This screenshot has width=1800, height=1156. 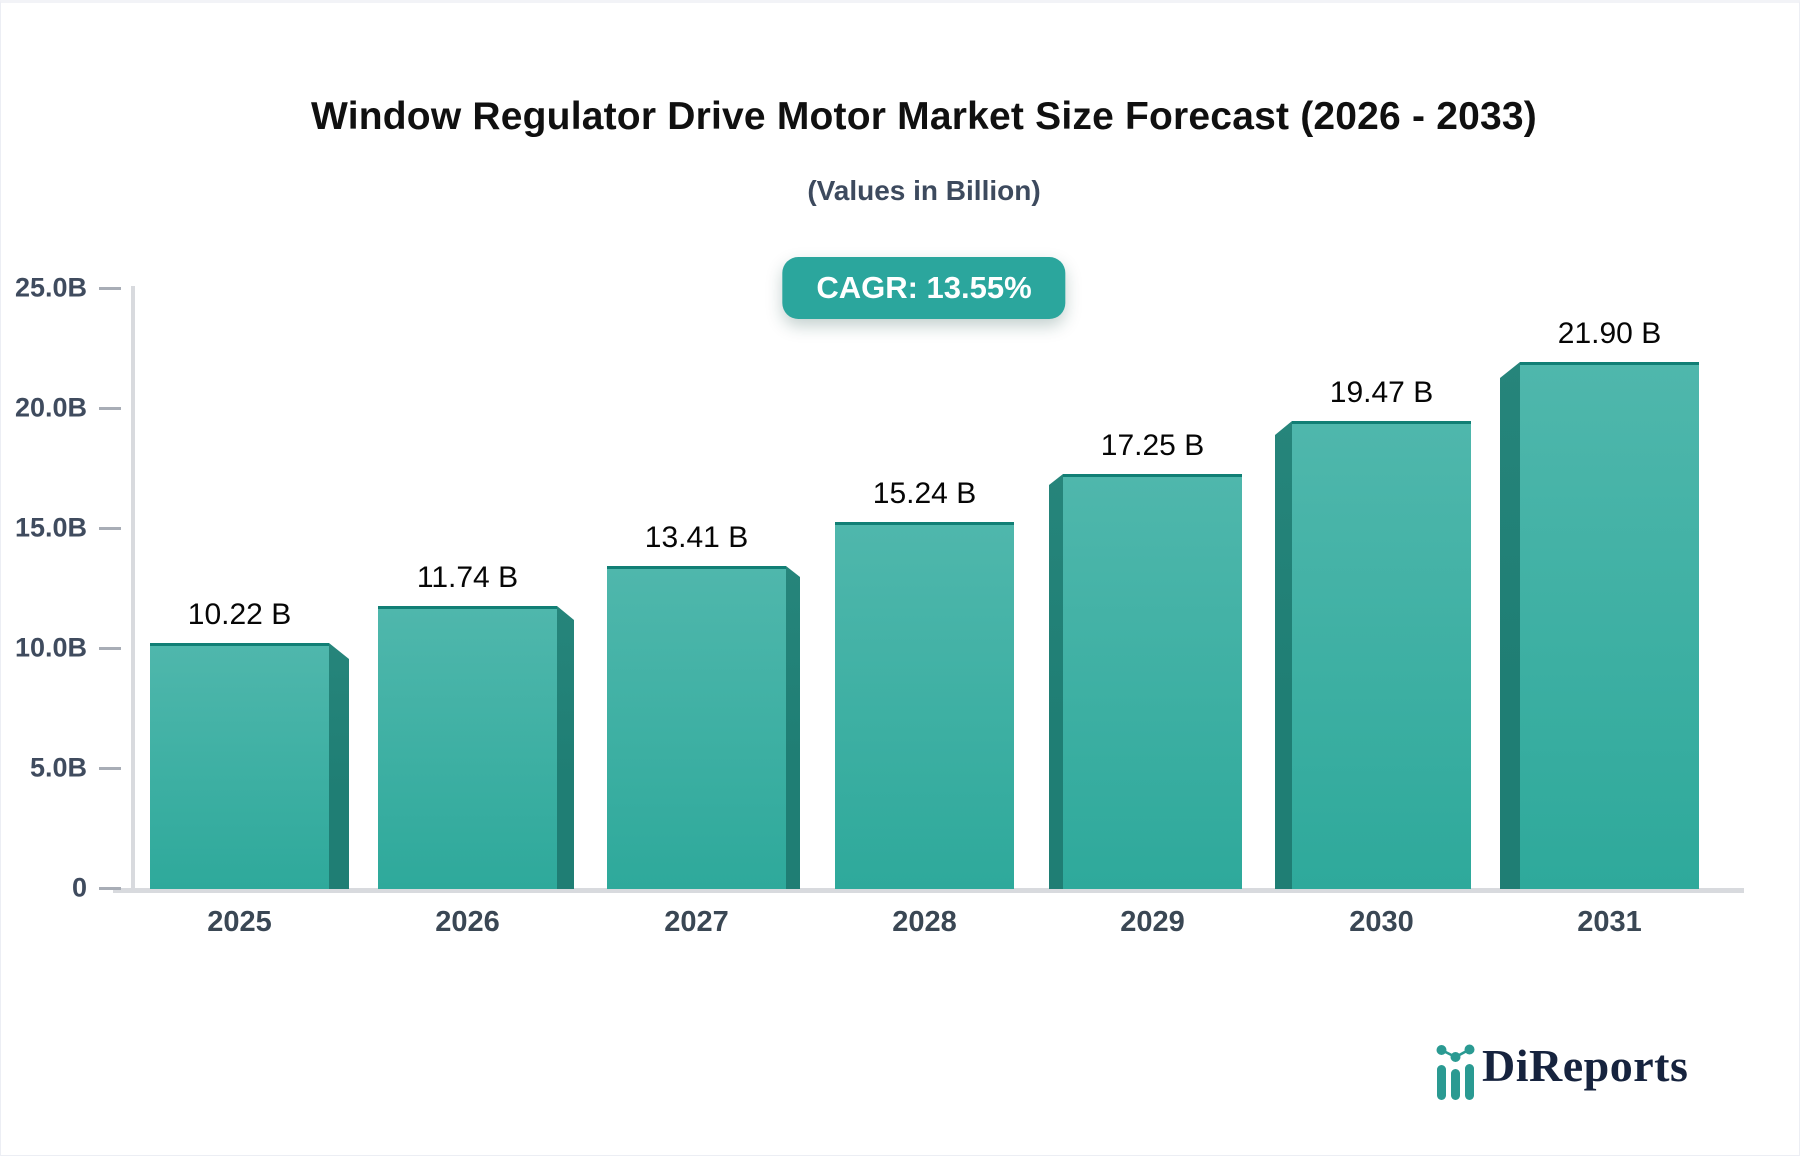 What do you see at coordinates (924, 922) in the screenshot?
I see `x-axis-label: 2028` at bounding box center [924, 922].